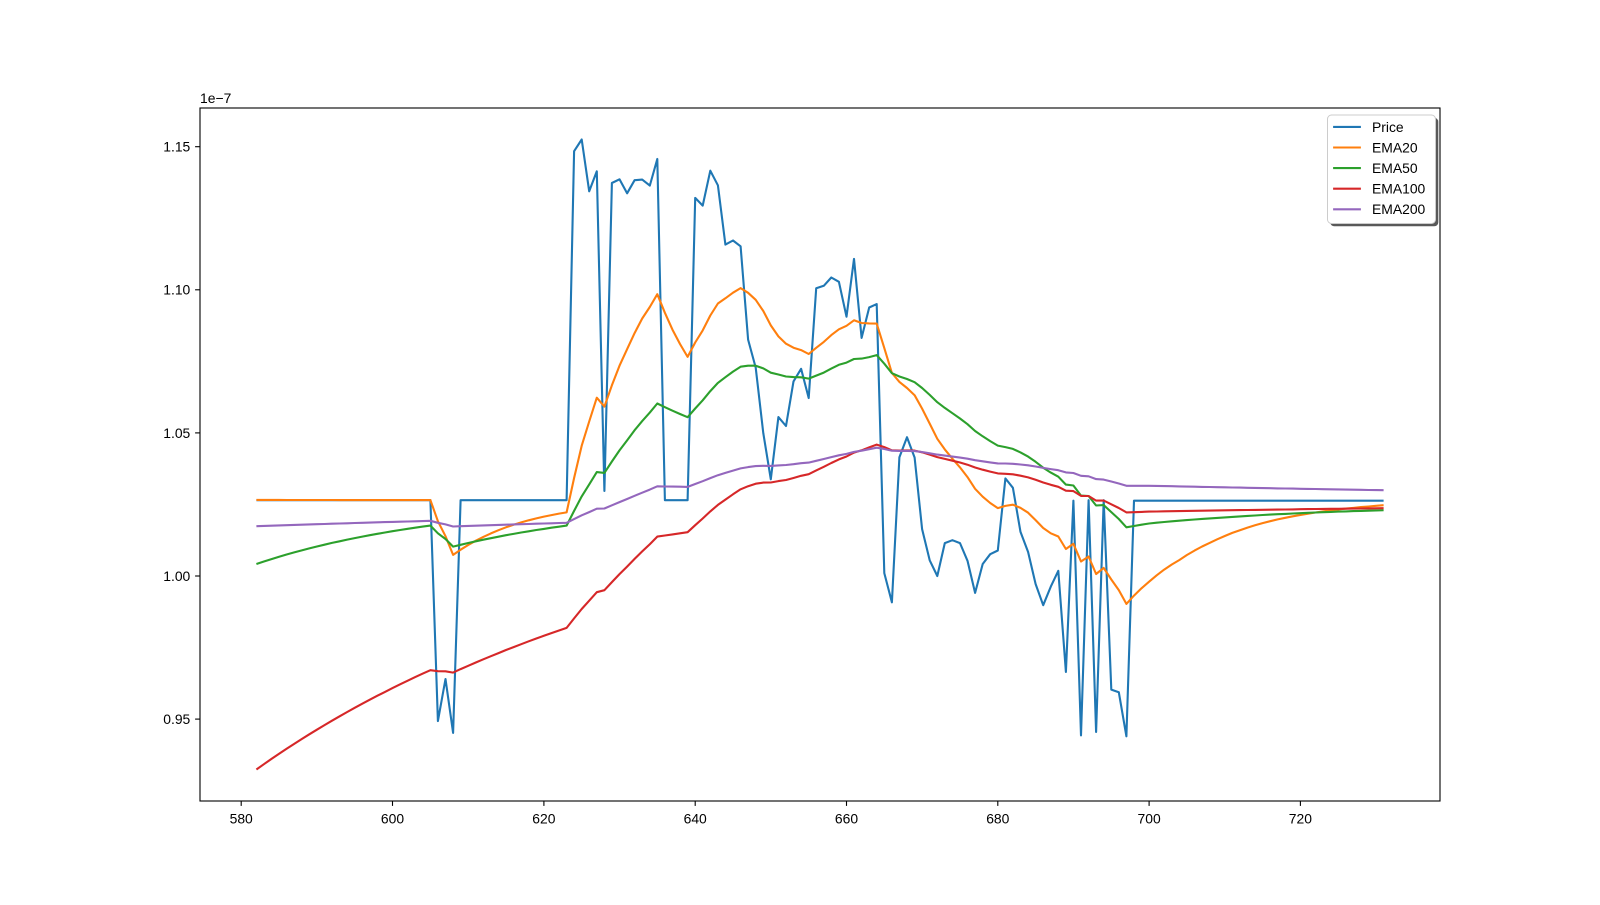  Describe the element at coordinates (176, 433) in the screenshot. I see `svg-text: 1.05` at that location.